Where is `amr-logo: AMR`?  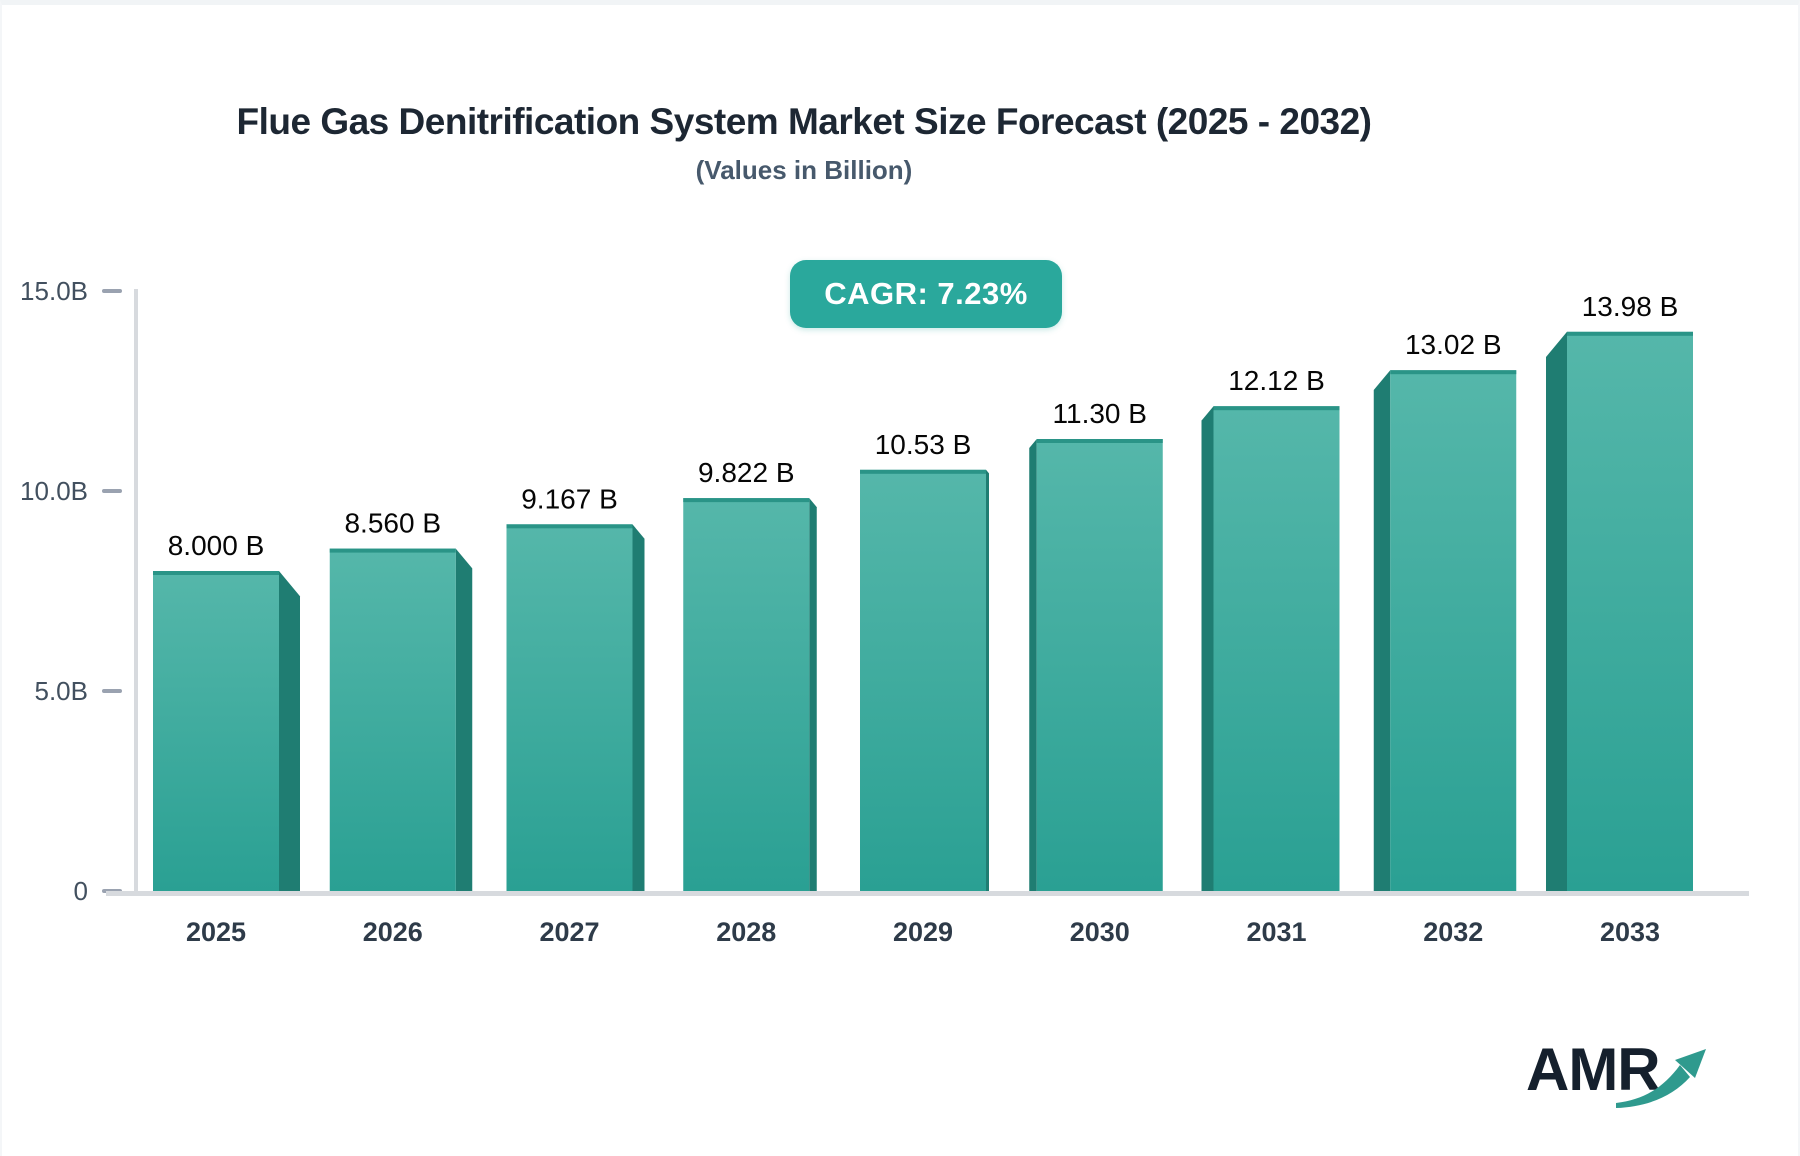
amr-logo: AMR is located at coordinates (1626, 1072).